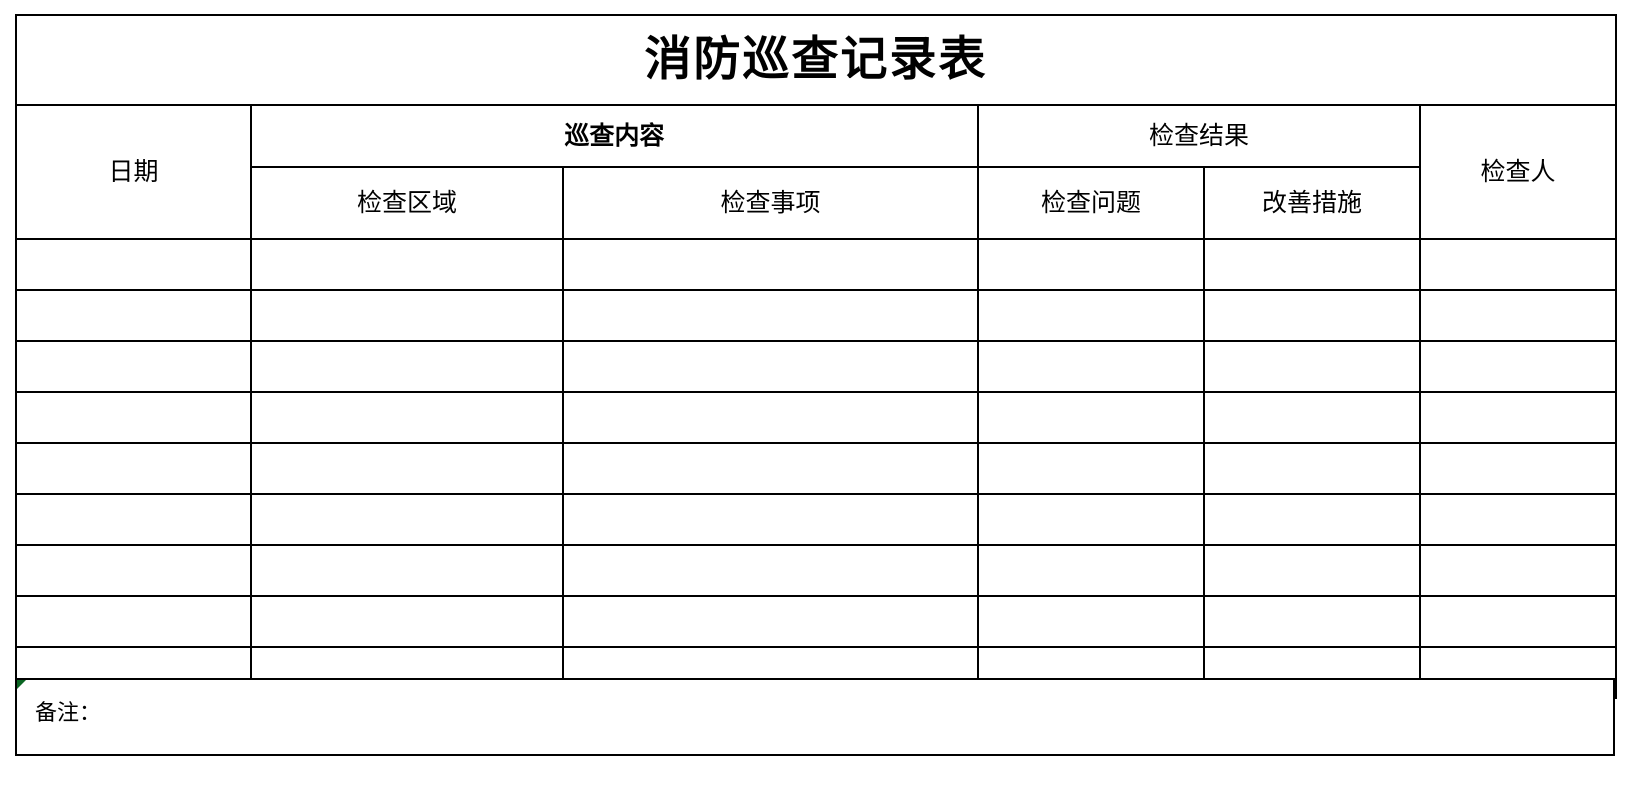 Image resolution: width=1632 pixels, height=800 pixels. I want to click on header-inspector-label: 检查人, so click(1518, 172).